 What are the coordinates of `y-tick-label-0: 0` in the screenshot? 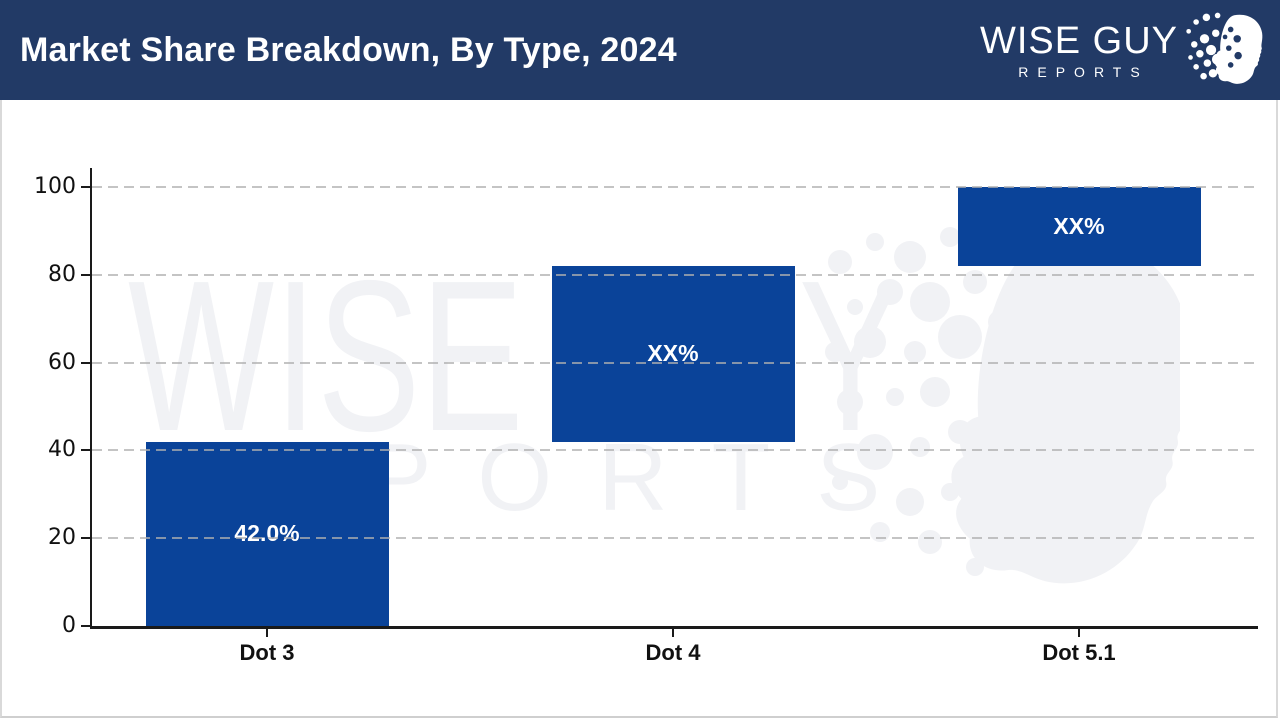 It's located at (69, 625).